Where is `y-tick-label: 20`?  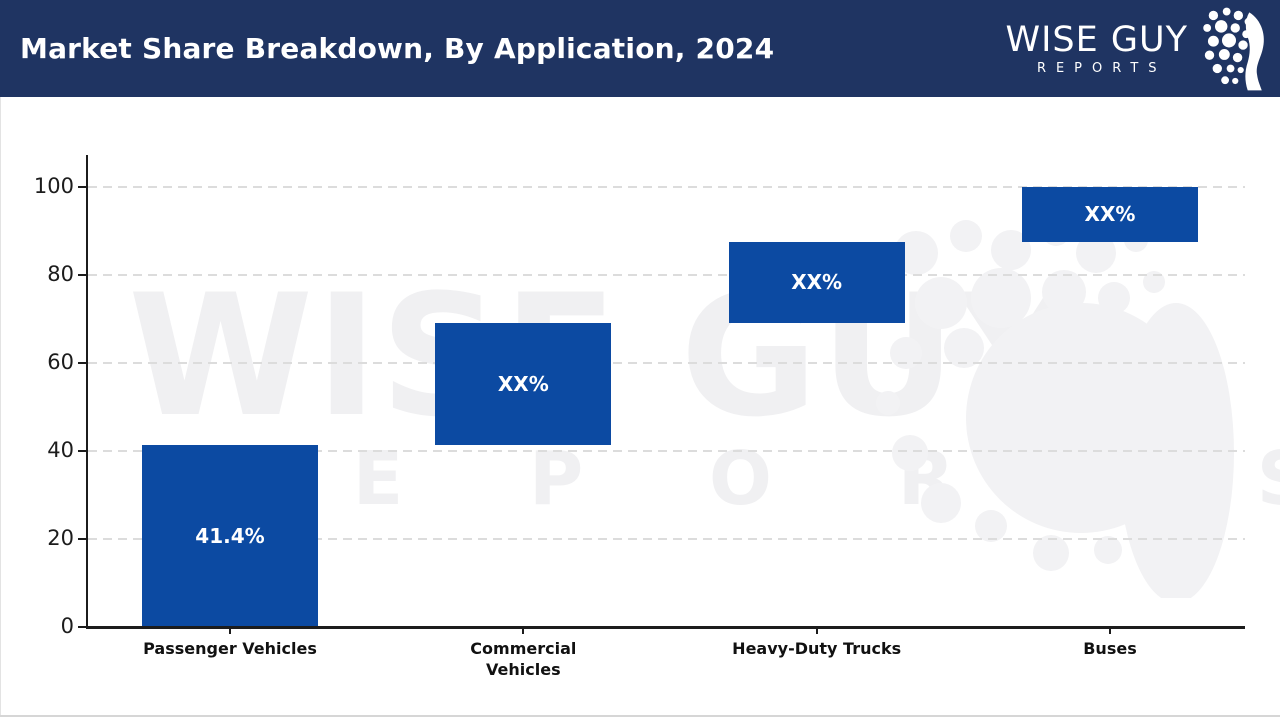 y-tick-label: 20 is located at coordinates (60, 538).